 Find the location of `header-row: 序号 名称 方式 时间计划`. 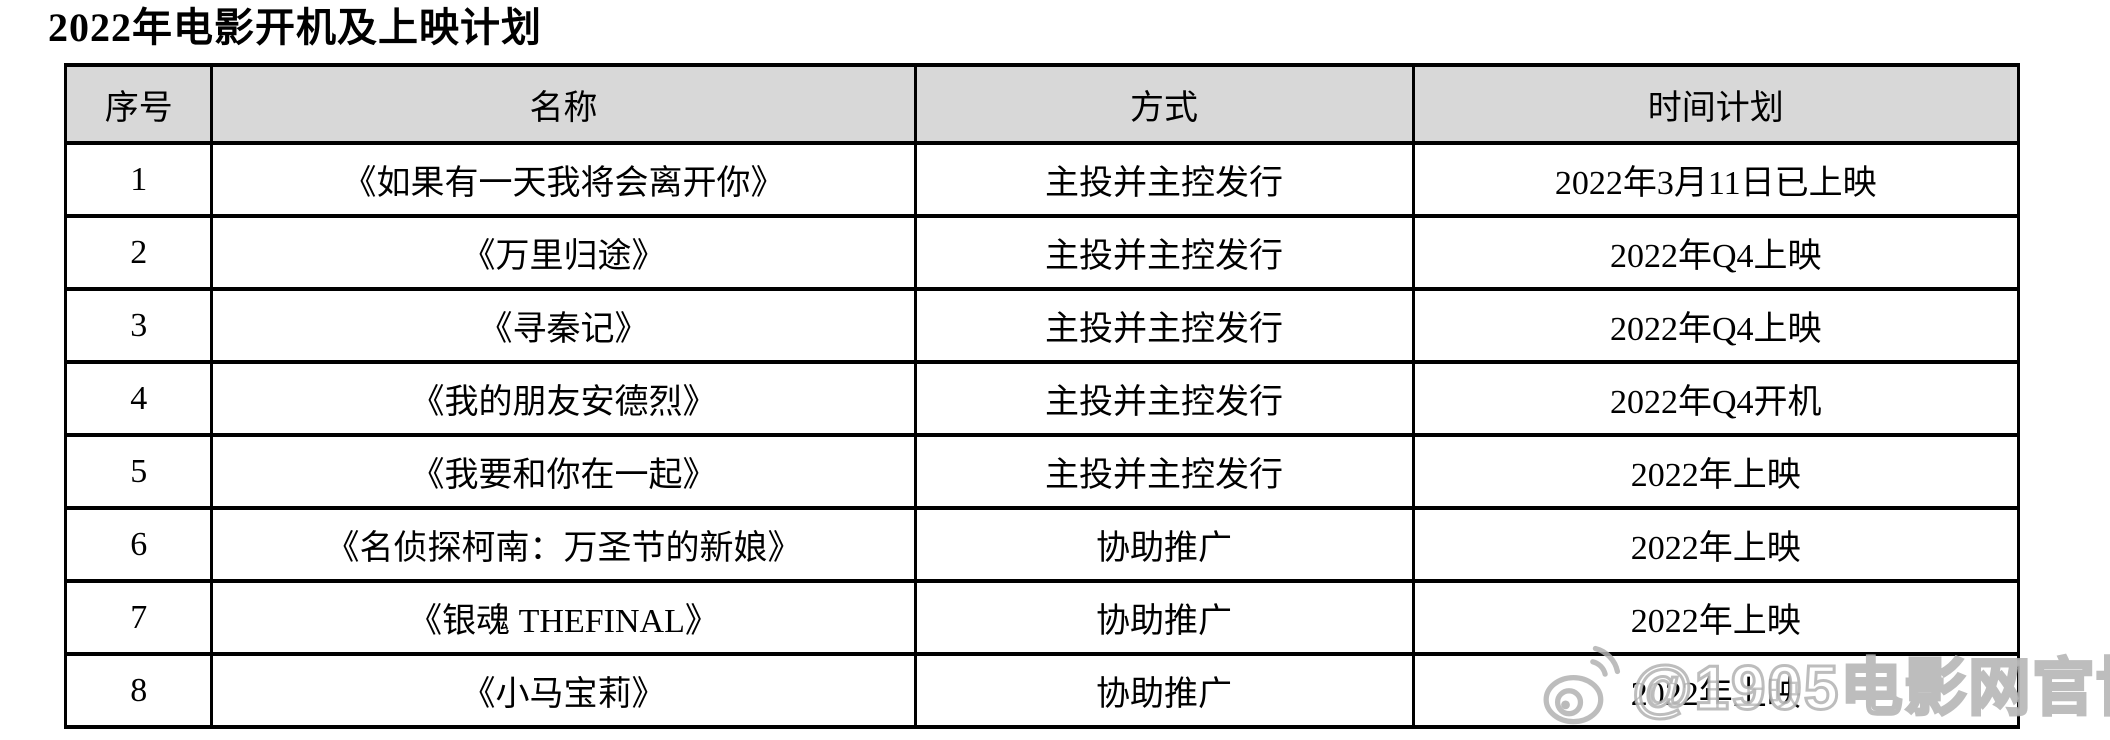

header-row: 序号 名称 方式 时间计划 is located at coordinates (1042, 104).